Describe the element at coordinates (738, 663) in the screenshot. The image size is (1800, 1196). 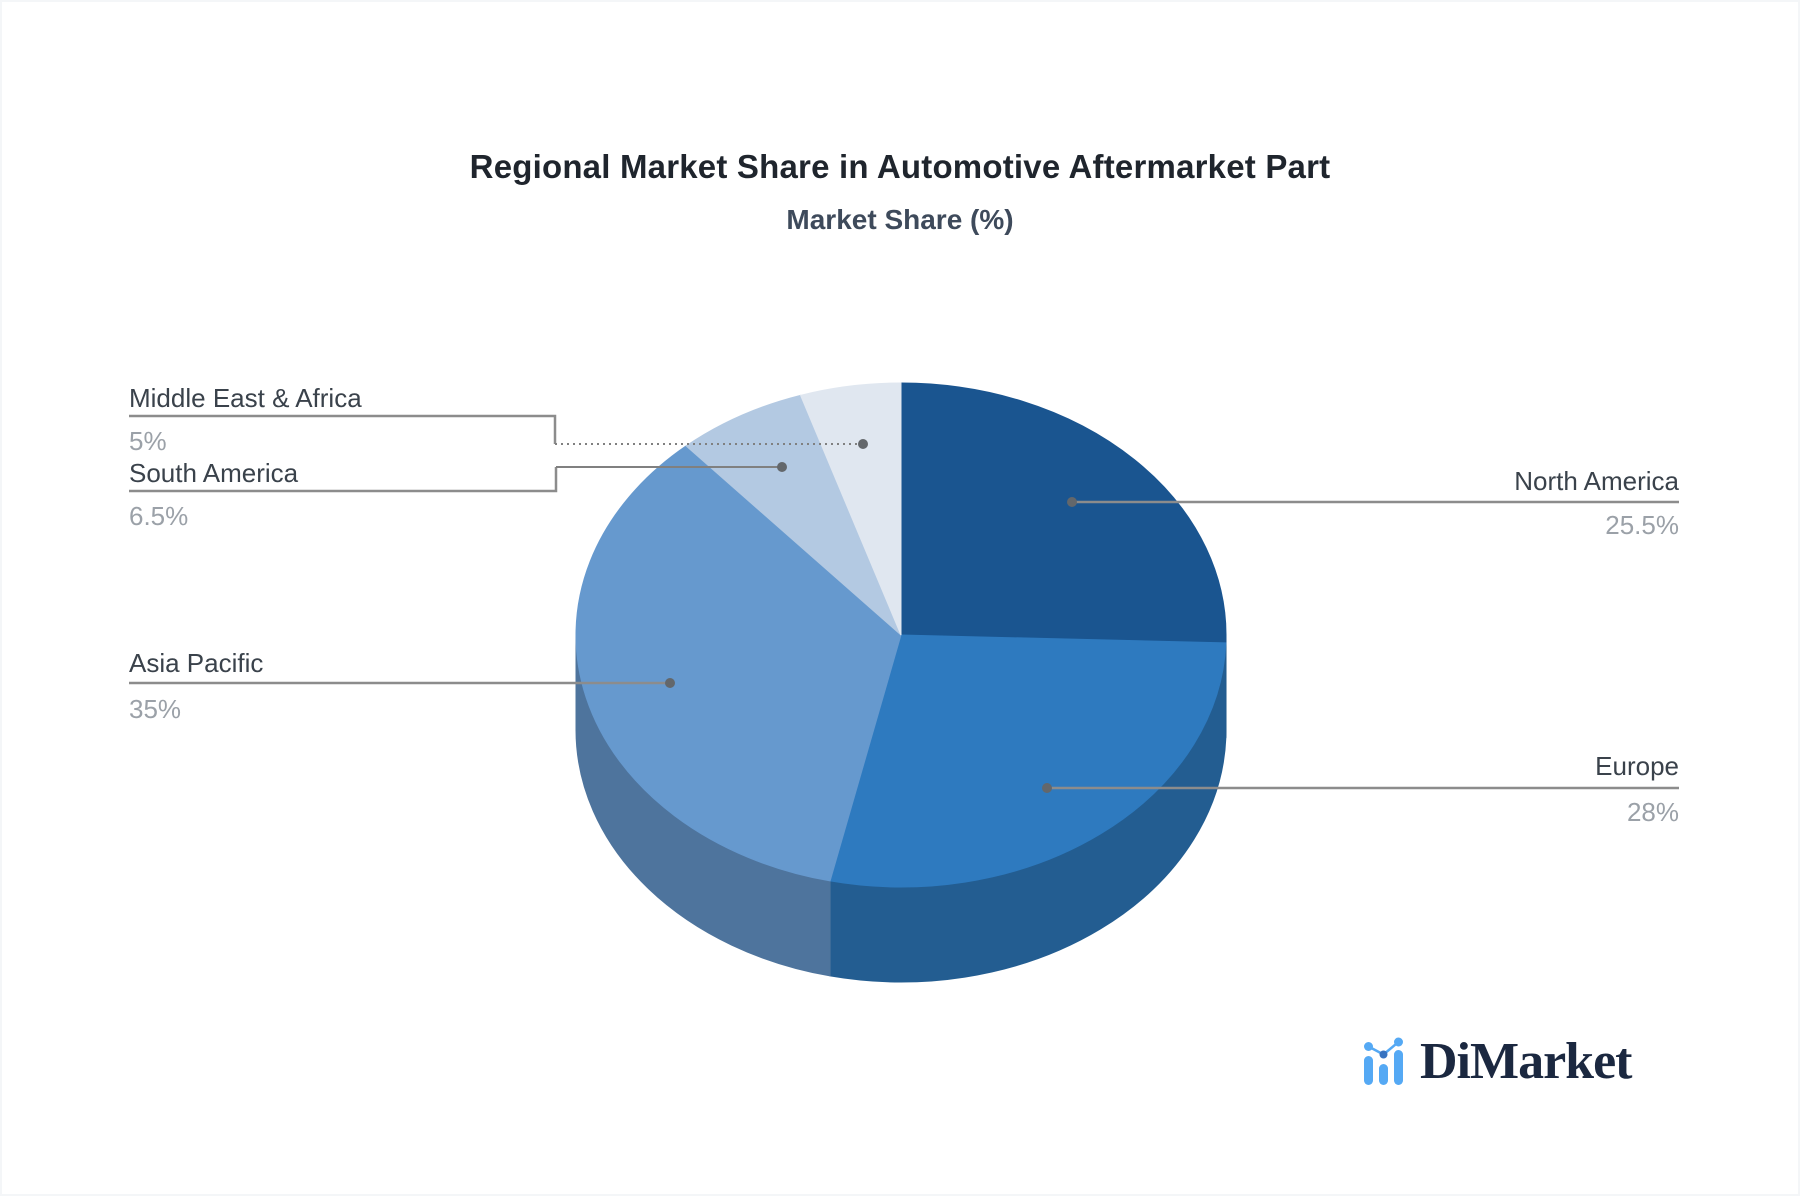
I see `pie-slice-asia-pacific` at that location.